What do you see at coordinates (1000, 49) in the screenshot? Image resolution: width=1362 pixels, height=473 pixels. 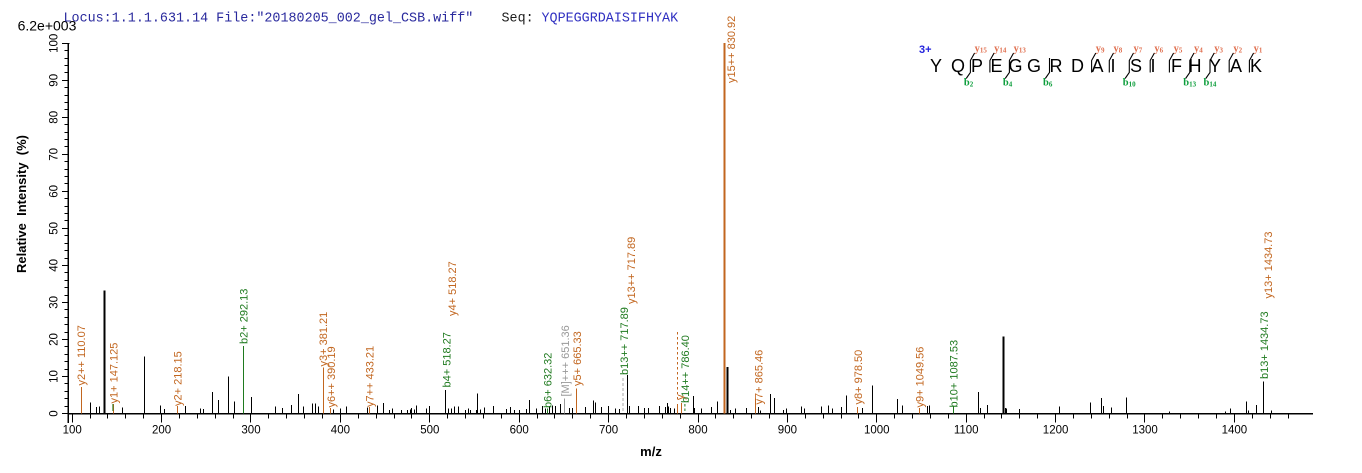 I see `svg-text: y14` at bounding box center [1000, 49].